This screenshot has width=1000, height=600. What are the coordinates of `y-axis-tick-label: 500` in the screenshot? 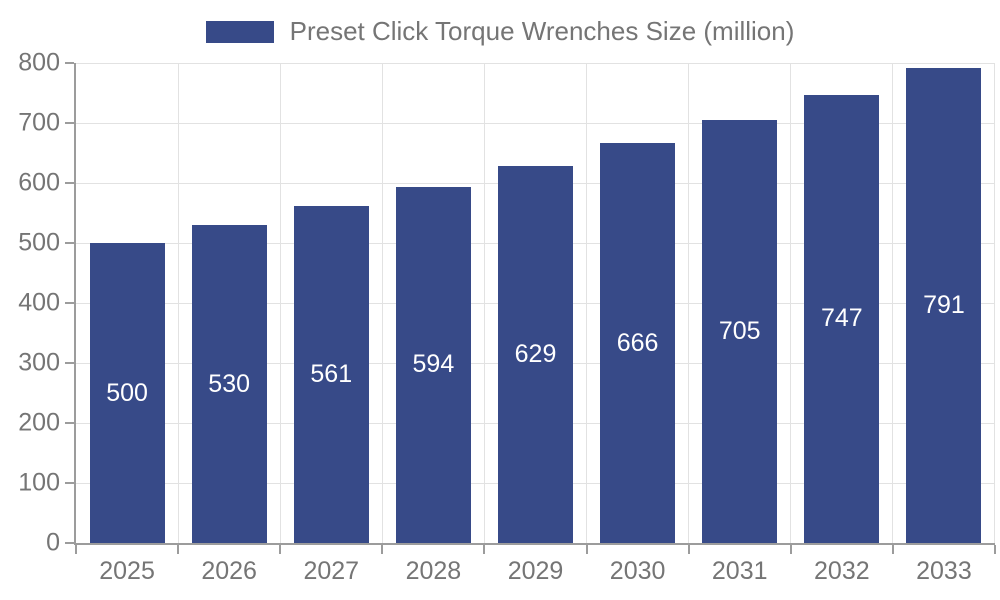 It's located at (39, 242).